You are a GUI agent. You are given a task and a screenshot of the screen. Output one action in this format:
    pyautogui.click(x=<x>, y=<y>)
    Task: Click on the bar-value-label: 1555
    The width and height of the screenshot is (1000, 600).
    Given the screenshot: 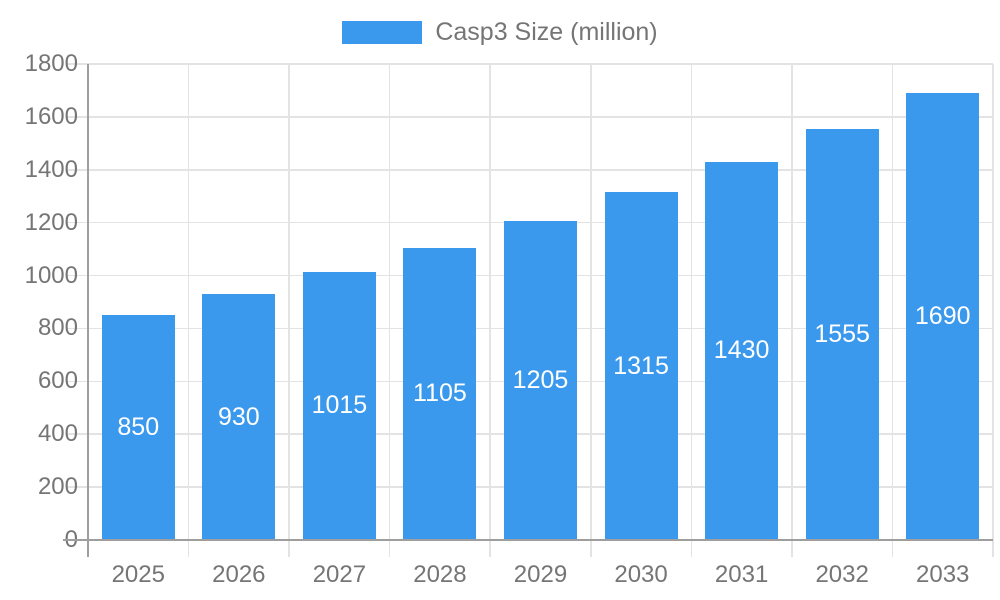 What is the action you would take?
    pyautogui.click(x=842, y=333)
    